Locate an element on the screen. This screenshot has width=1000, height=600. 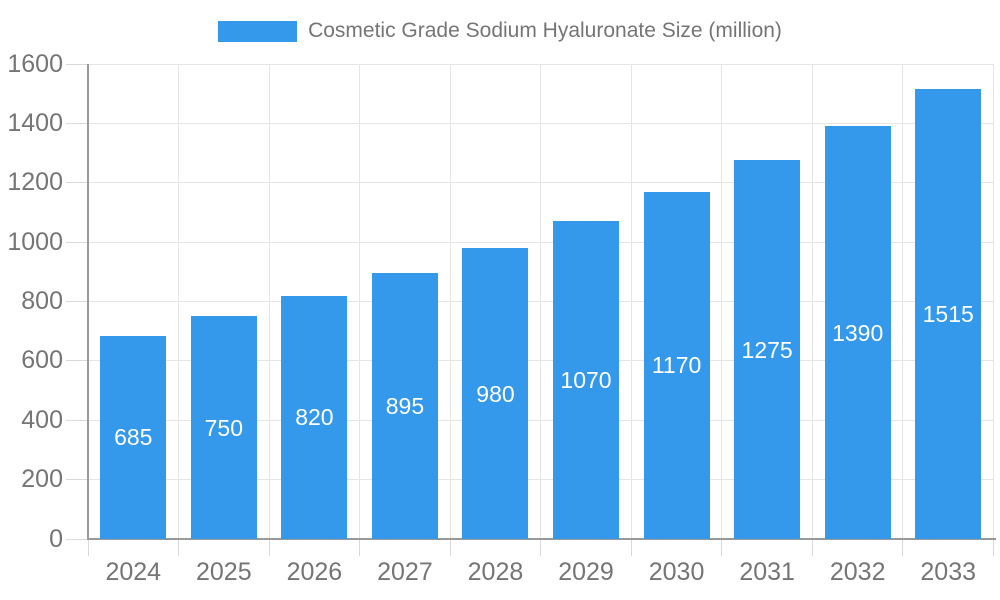
bar-value-label: 685 is located at coordinates (133, 437).